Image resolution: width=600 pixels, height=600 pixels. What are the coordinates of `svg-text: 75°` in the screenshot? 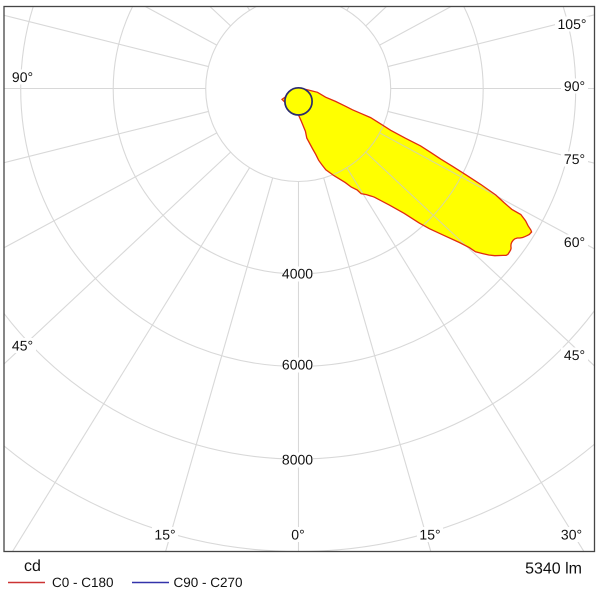 It's located at (574, 159).